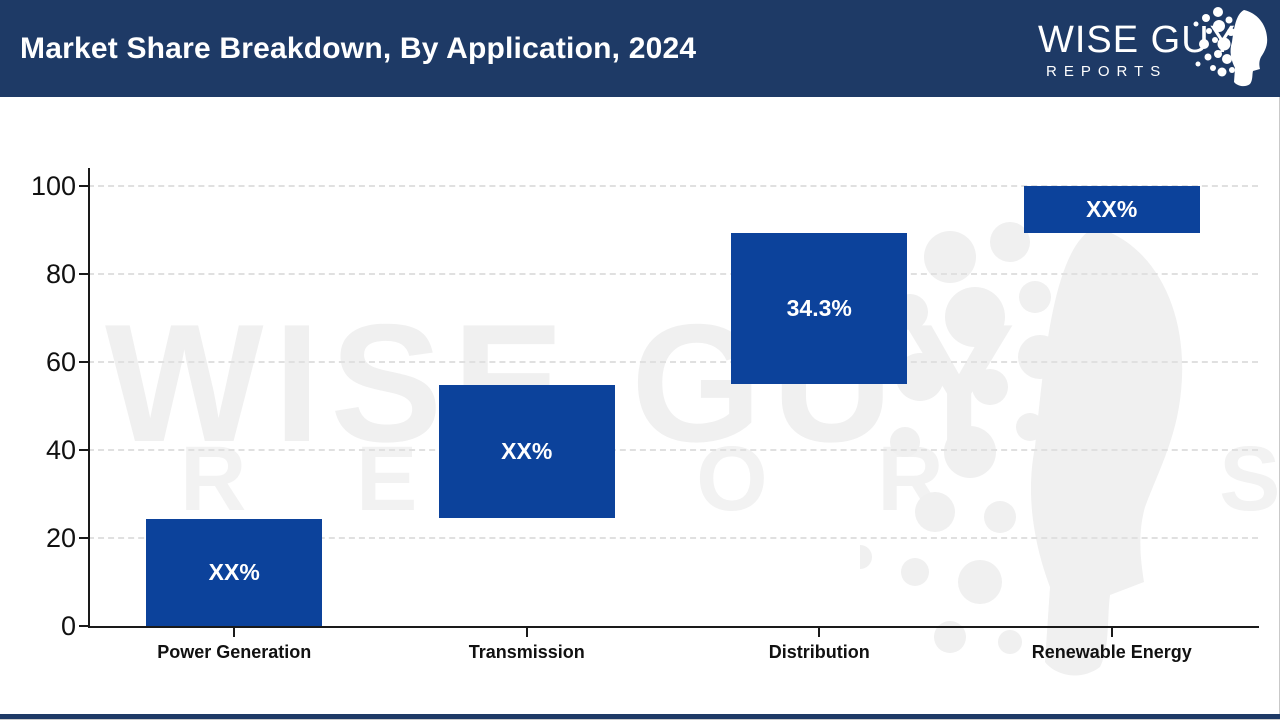 Image resolution: width=1280 pixels, height=720 pixels. I want to click on y-tick-label-0: 0, so click(68, 626).